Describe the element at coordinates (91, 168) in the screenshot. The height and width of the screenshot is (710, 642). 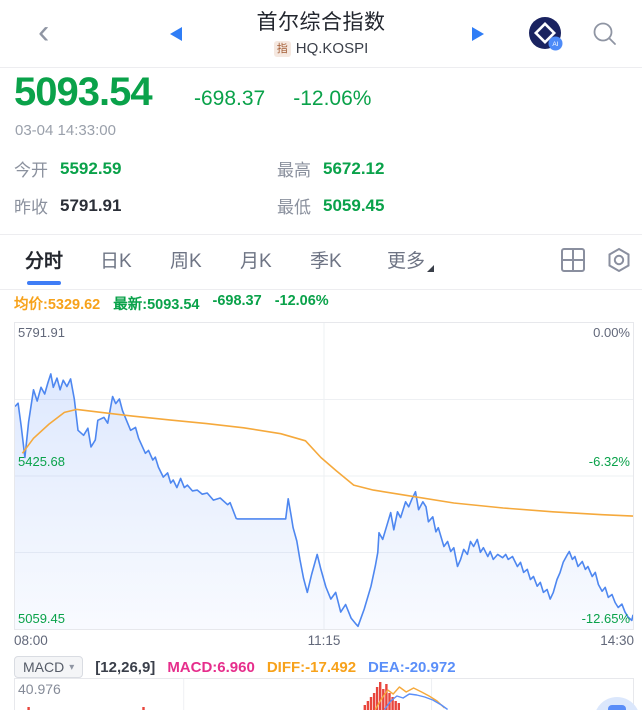
I see `stat-open-value: 5592.59` at that location.